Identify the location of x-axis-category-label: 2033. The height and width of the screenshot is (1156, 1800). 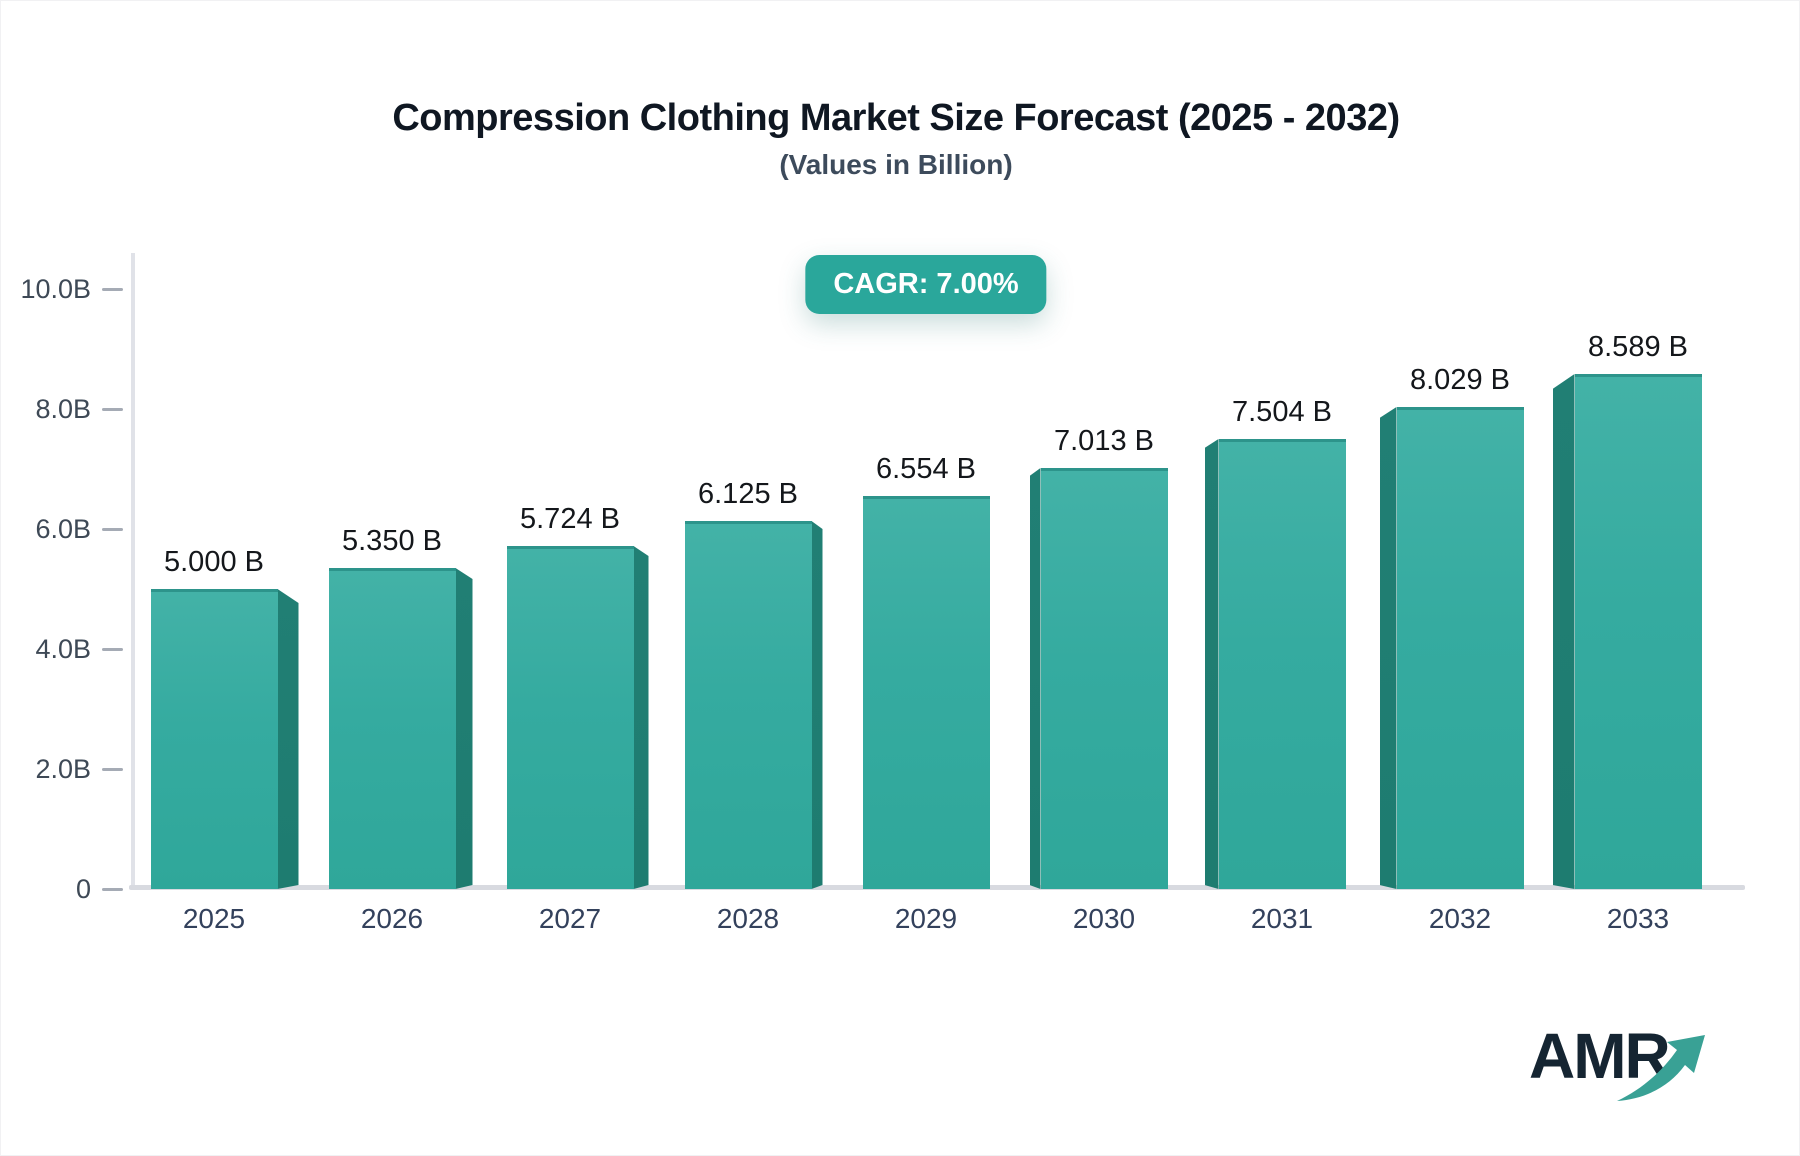
(1638, 918).